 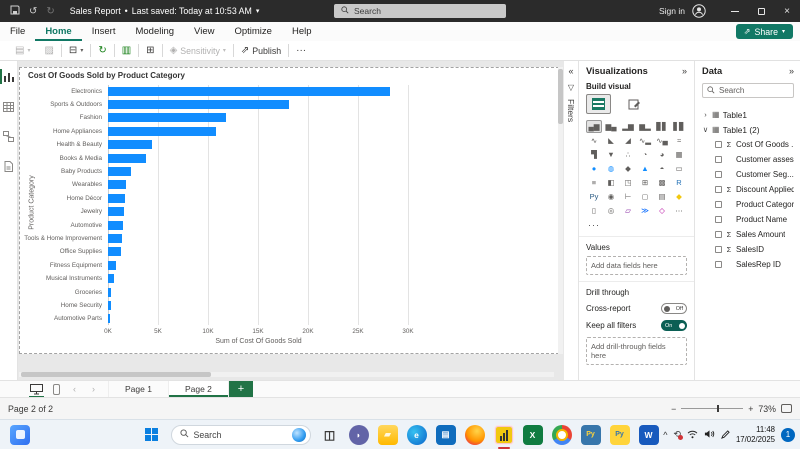 What do you see at coordinates (645, 182) in the screenshot?
I see `viz-type-table: ⊞` at bounding box center [645, 182].